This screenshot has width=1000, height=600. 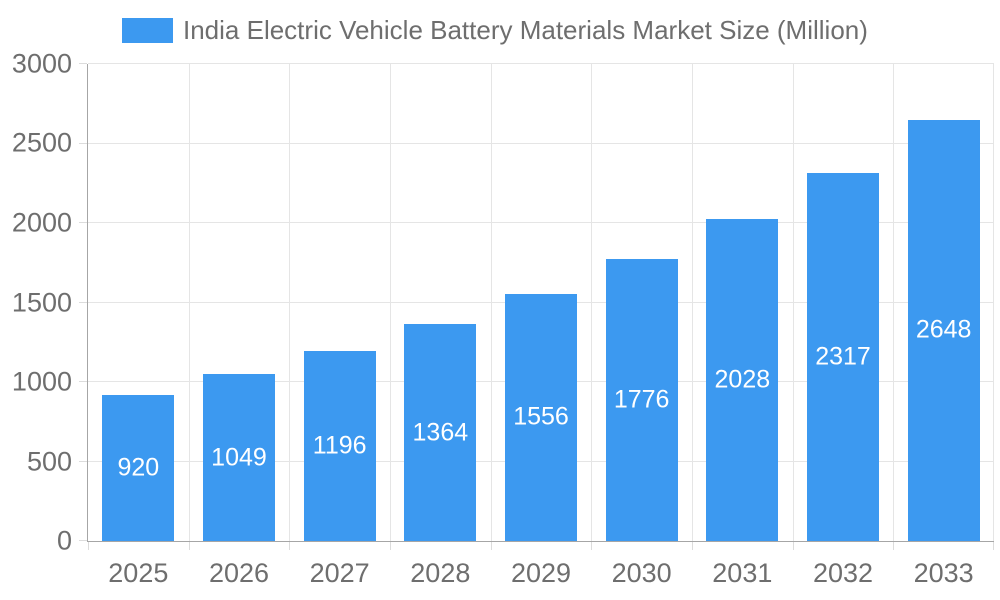 I want to click on bar-value-label: 920, so click(x=138, y=467).